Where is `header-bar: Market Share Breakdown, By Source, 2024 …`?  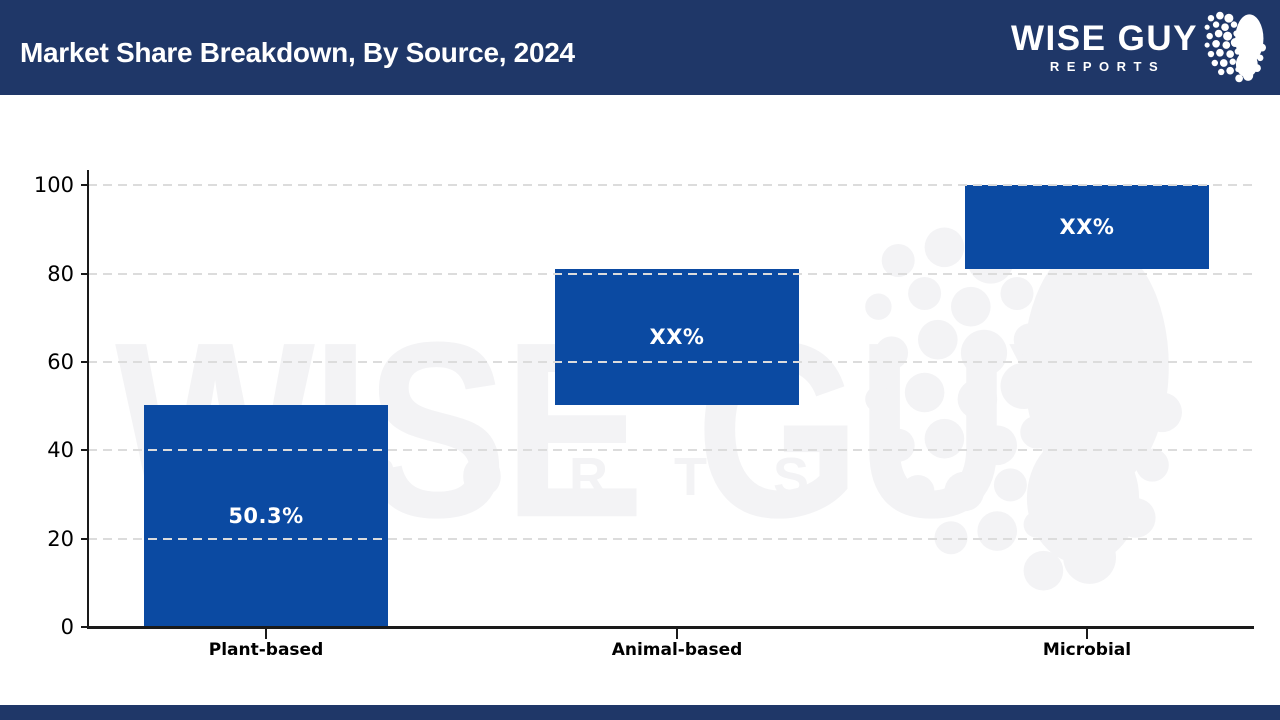
header-bar: Market Share Breakdown, By Source, 2024 … is located at coordinates (640, 47).